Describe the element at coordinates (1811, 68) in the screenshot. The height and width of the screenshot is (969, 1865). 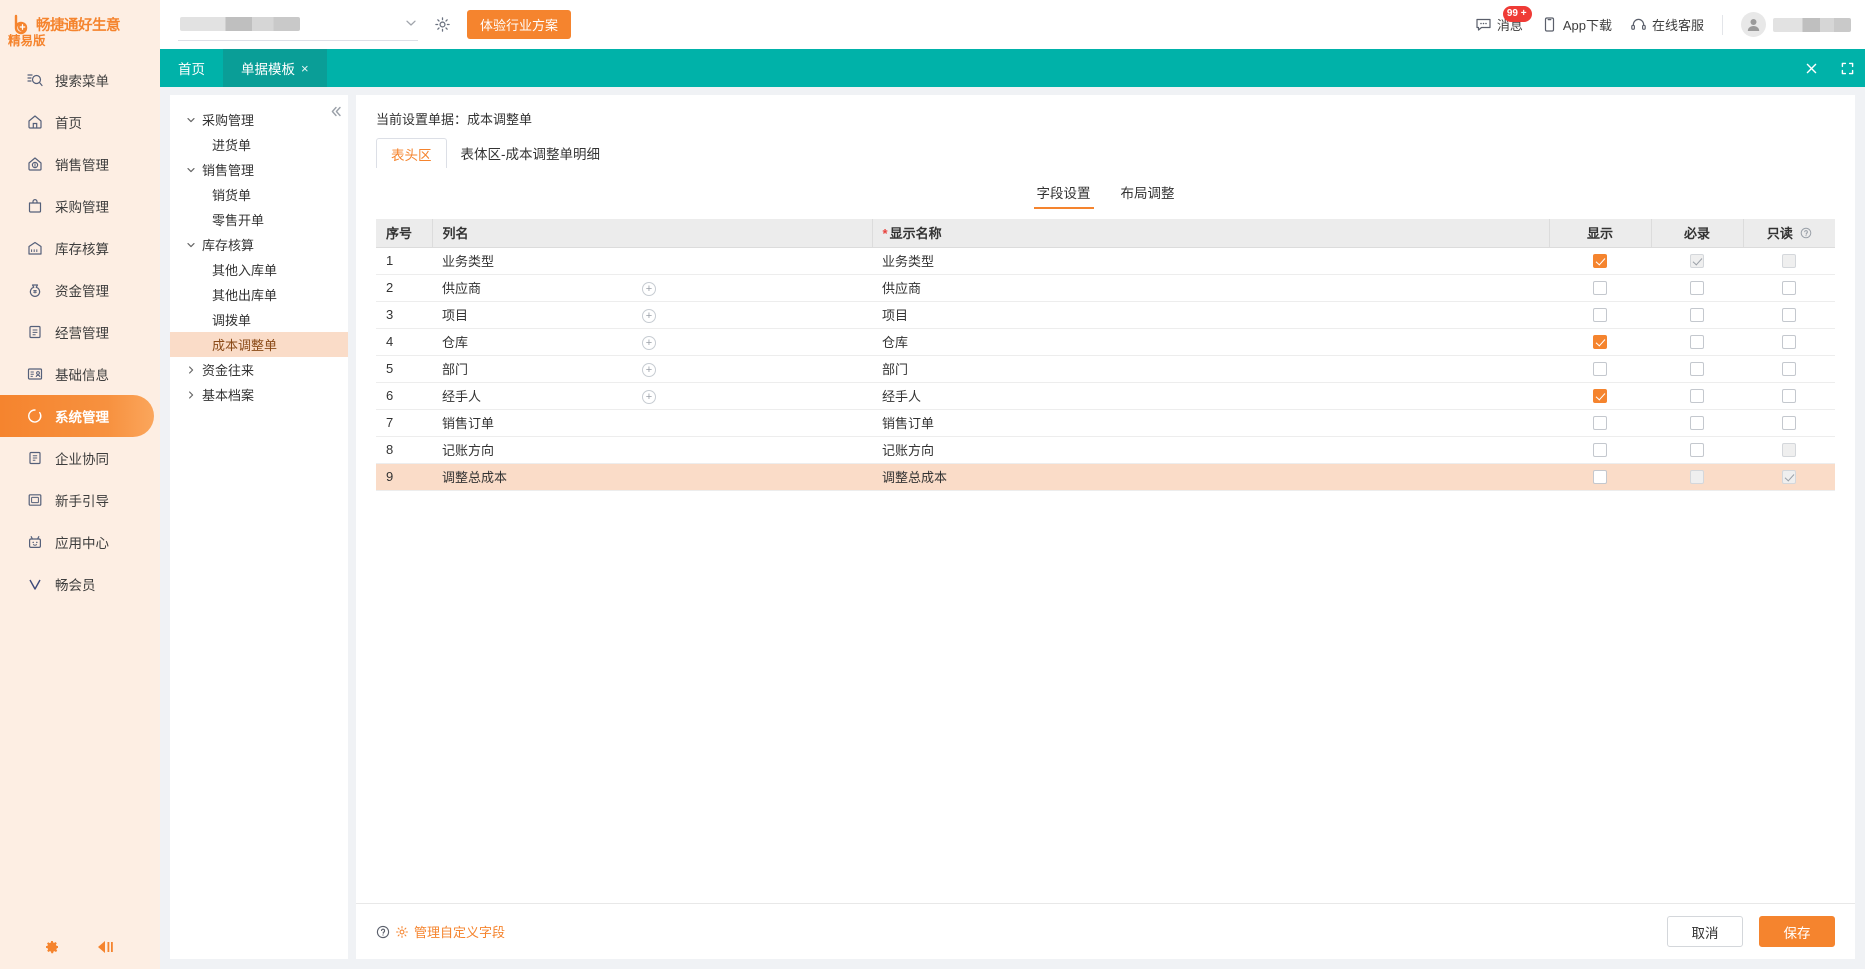
I see `close-icon` at that location.